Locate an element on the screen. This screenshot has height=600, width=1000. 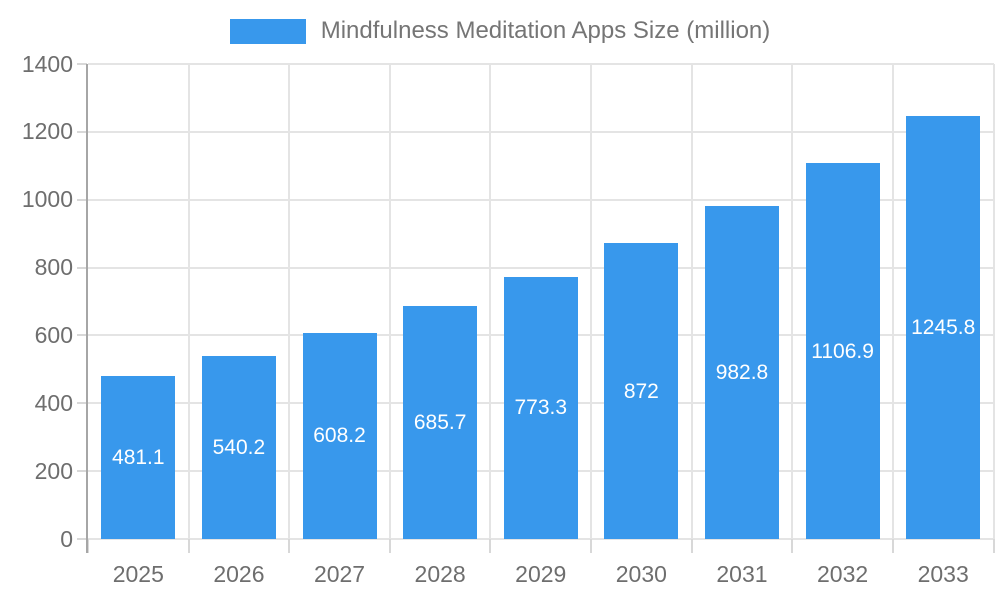
x-axis-label: 2031 is located at coordinates (742, 574).